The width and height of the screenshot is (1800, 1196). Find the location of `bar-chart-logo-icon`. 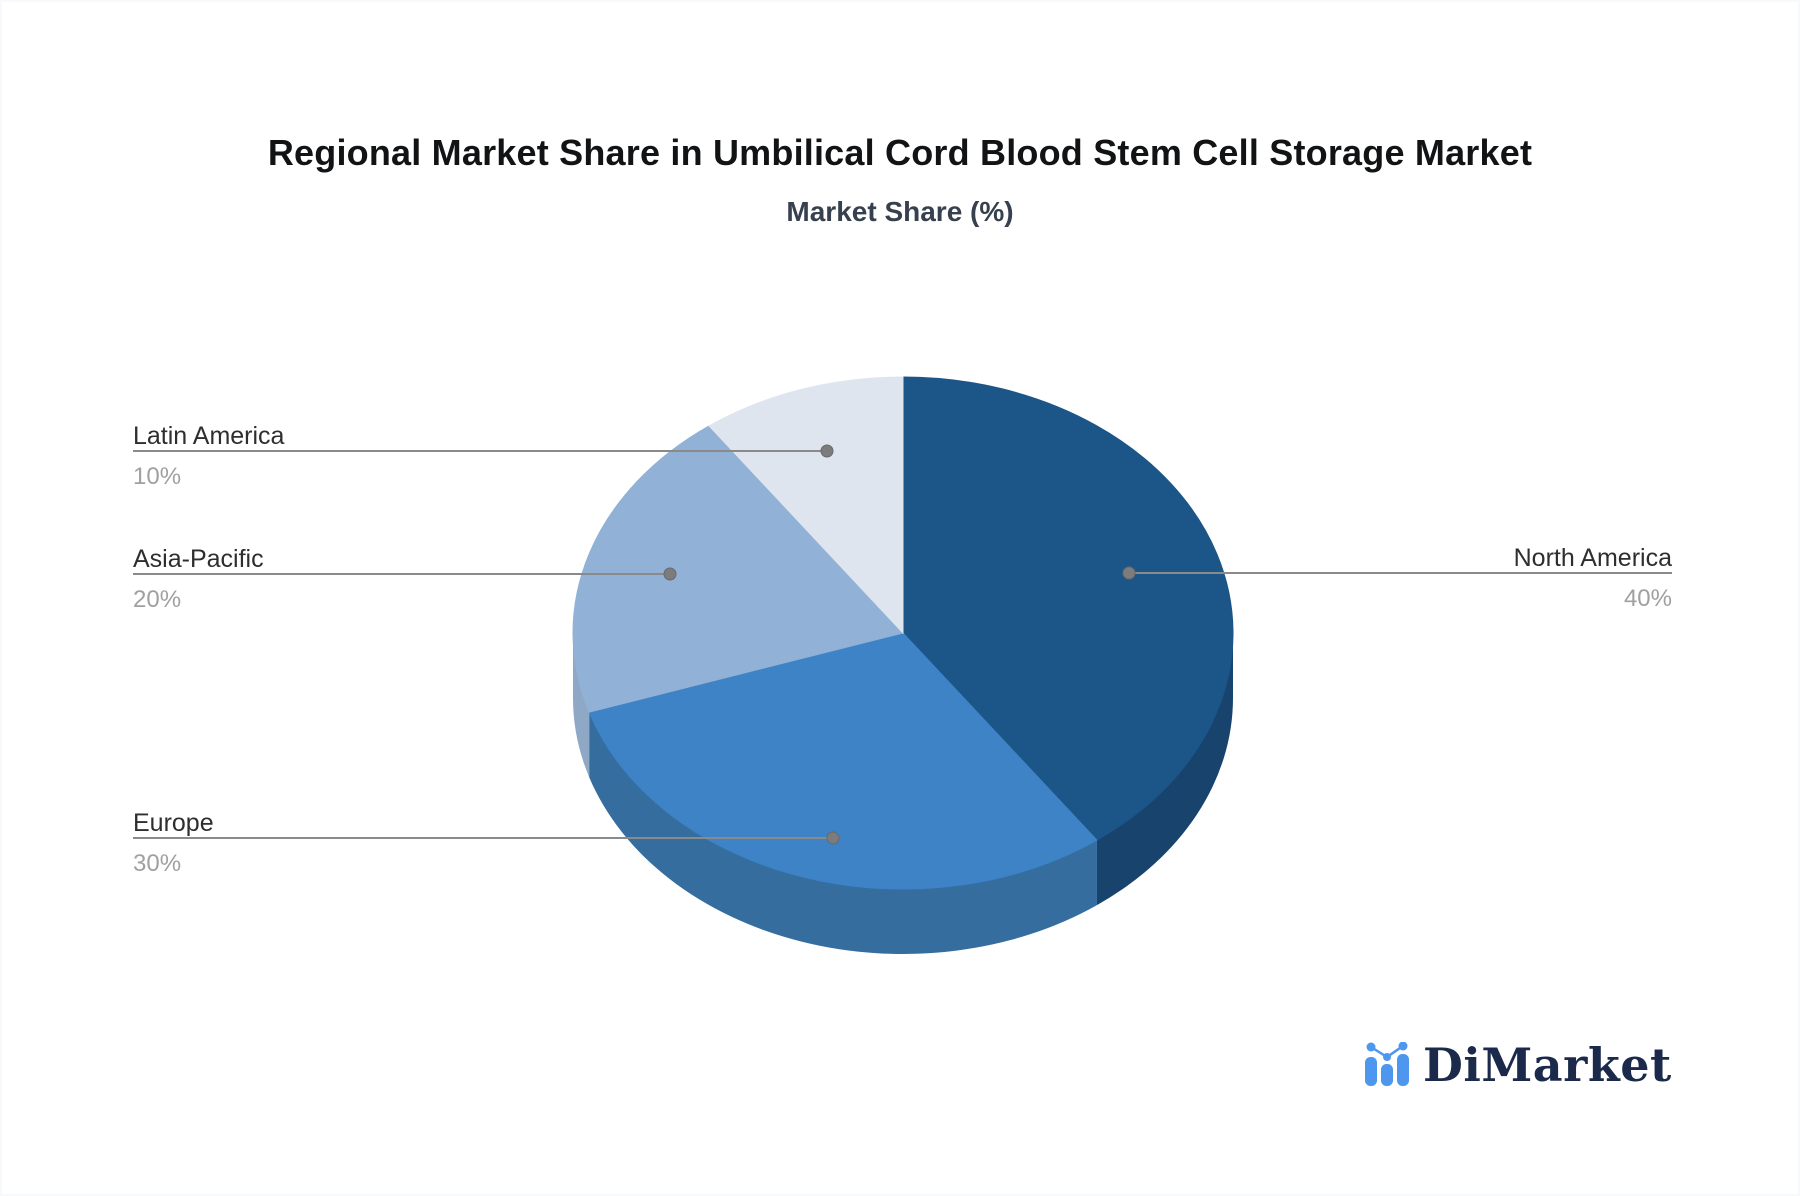

bar-chart-logo-icon is located at coordinates (1387, 1064).